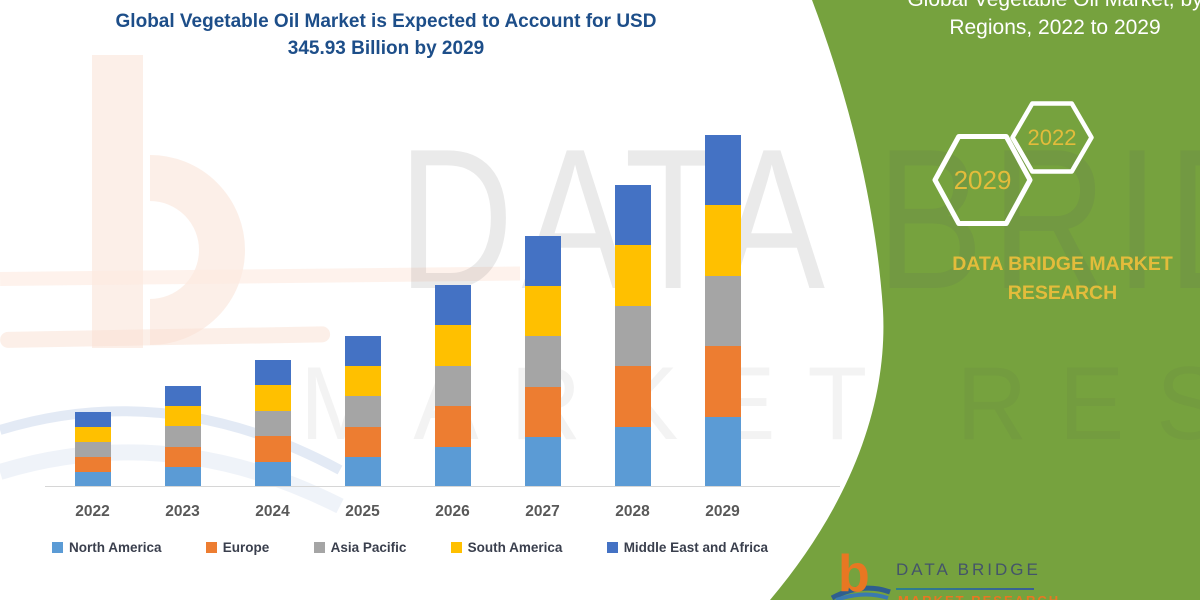  Describe the element at coordinates (632, 275) in the screenshot. I see `bar-segment-2028-south-america` at that location.